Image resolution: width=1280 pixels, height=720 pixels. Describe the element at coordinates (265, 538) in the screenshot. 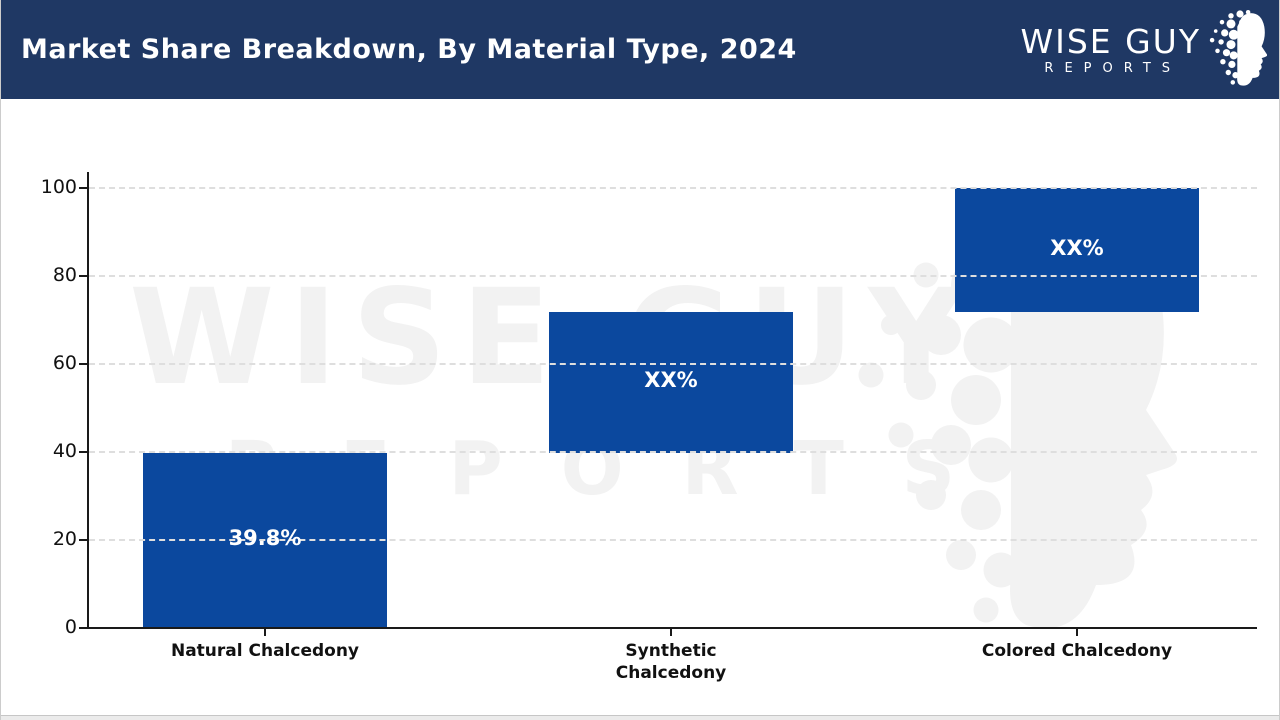

I see `bar-value-label: 39.8%` at that location.